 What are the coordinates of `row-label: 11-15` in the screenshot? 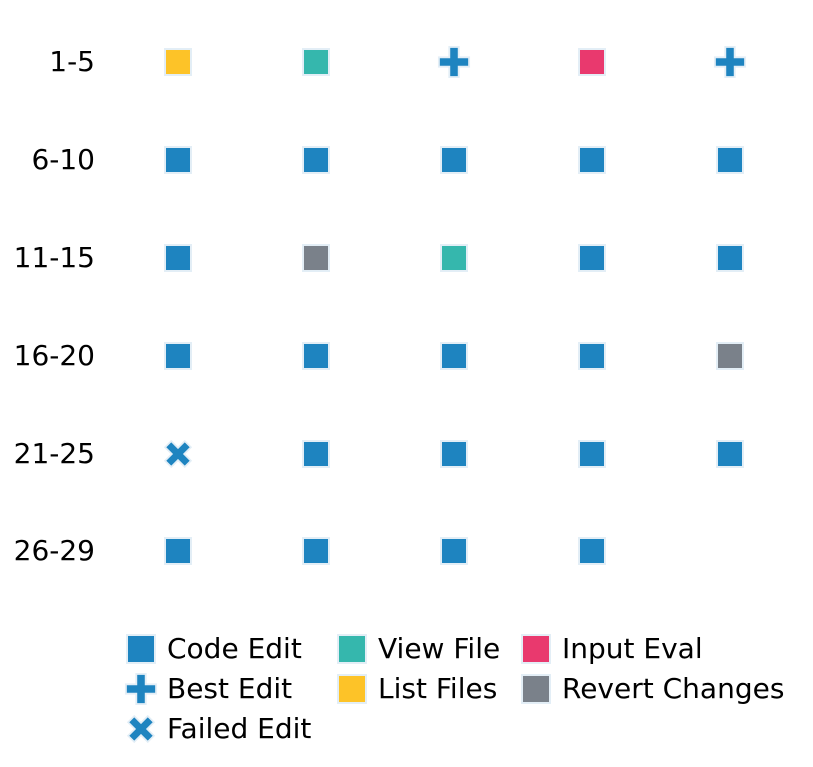 It's located at (54, 257).